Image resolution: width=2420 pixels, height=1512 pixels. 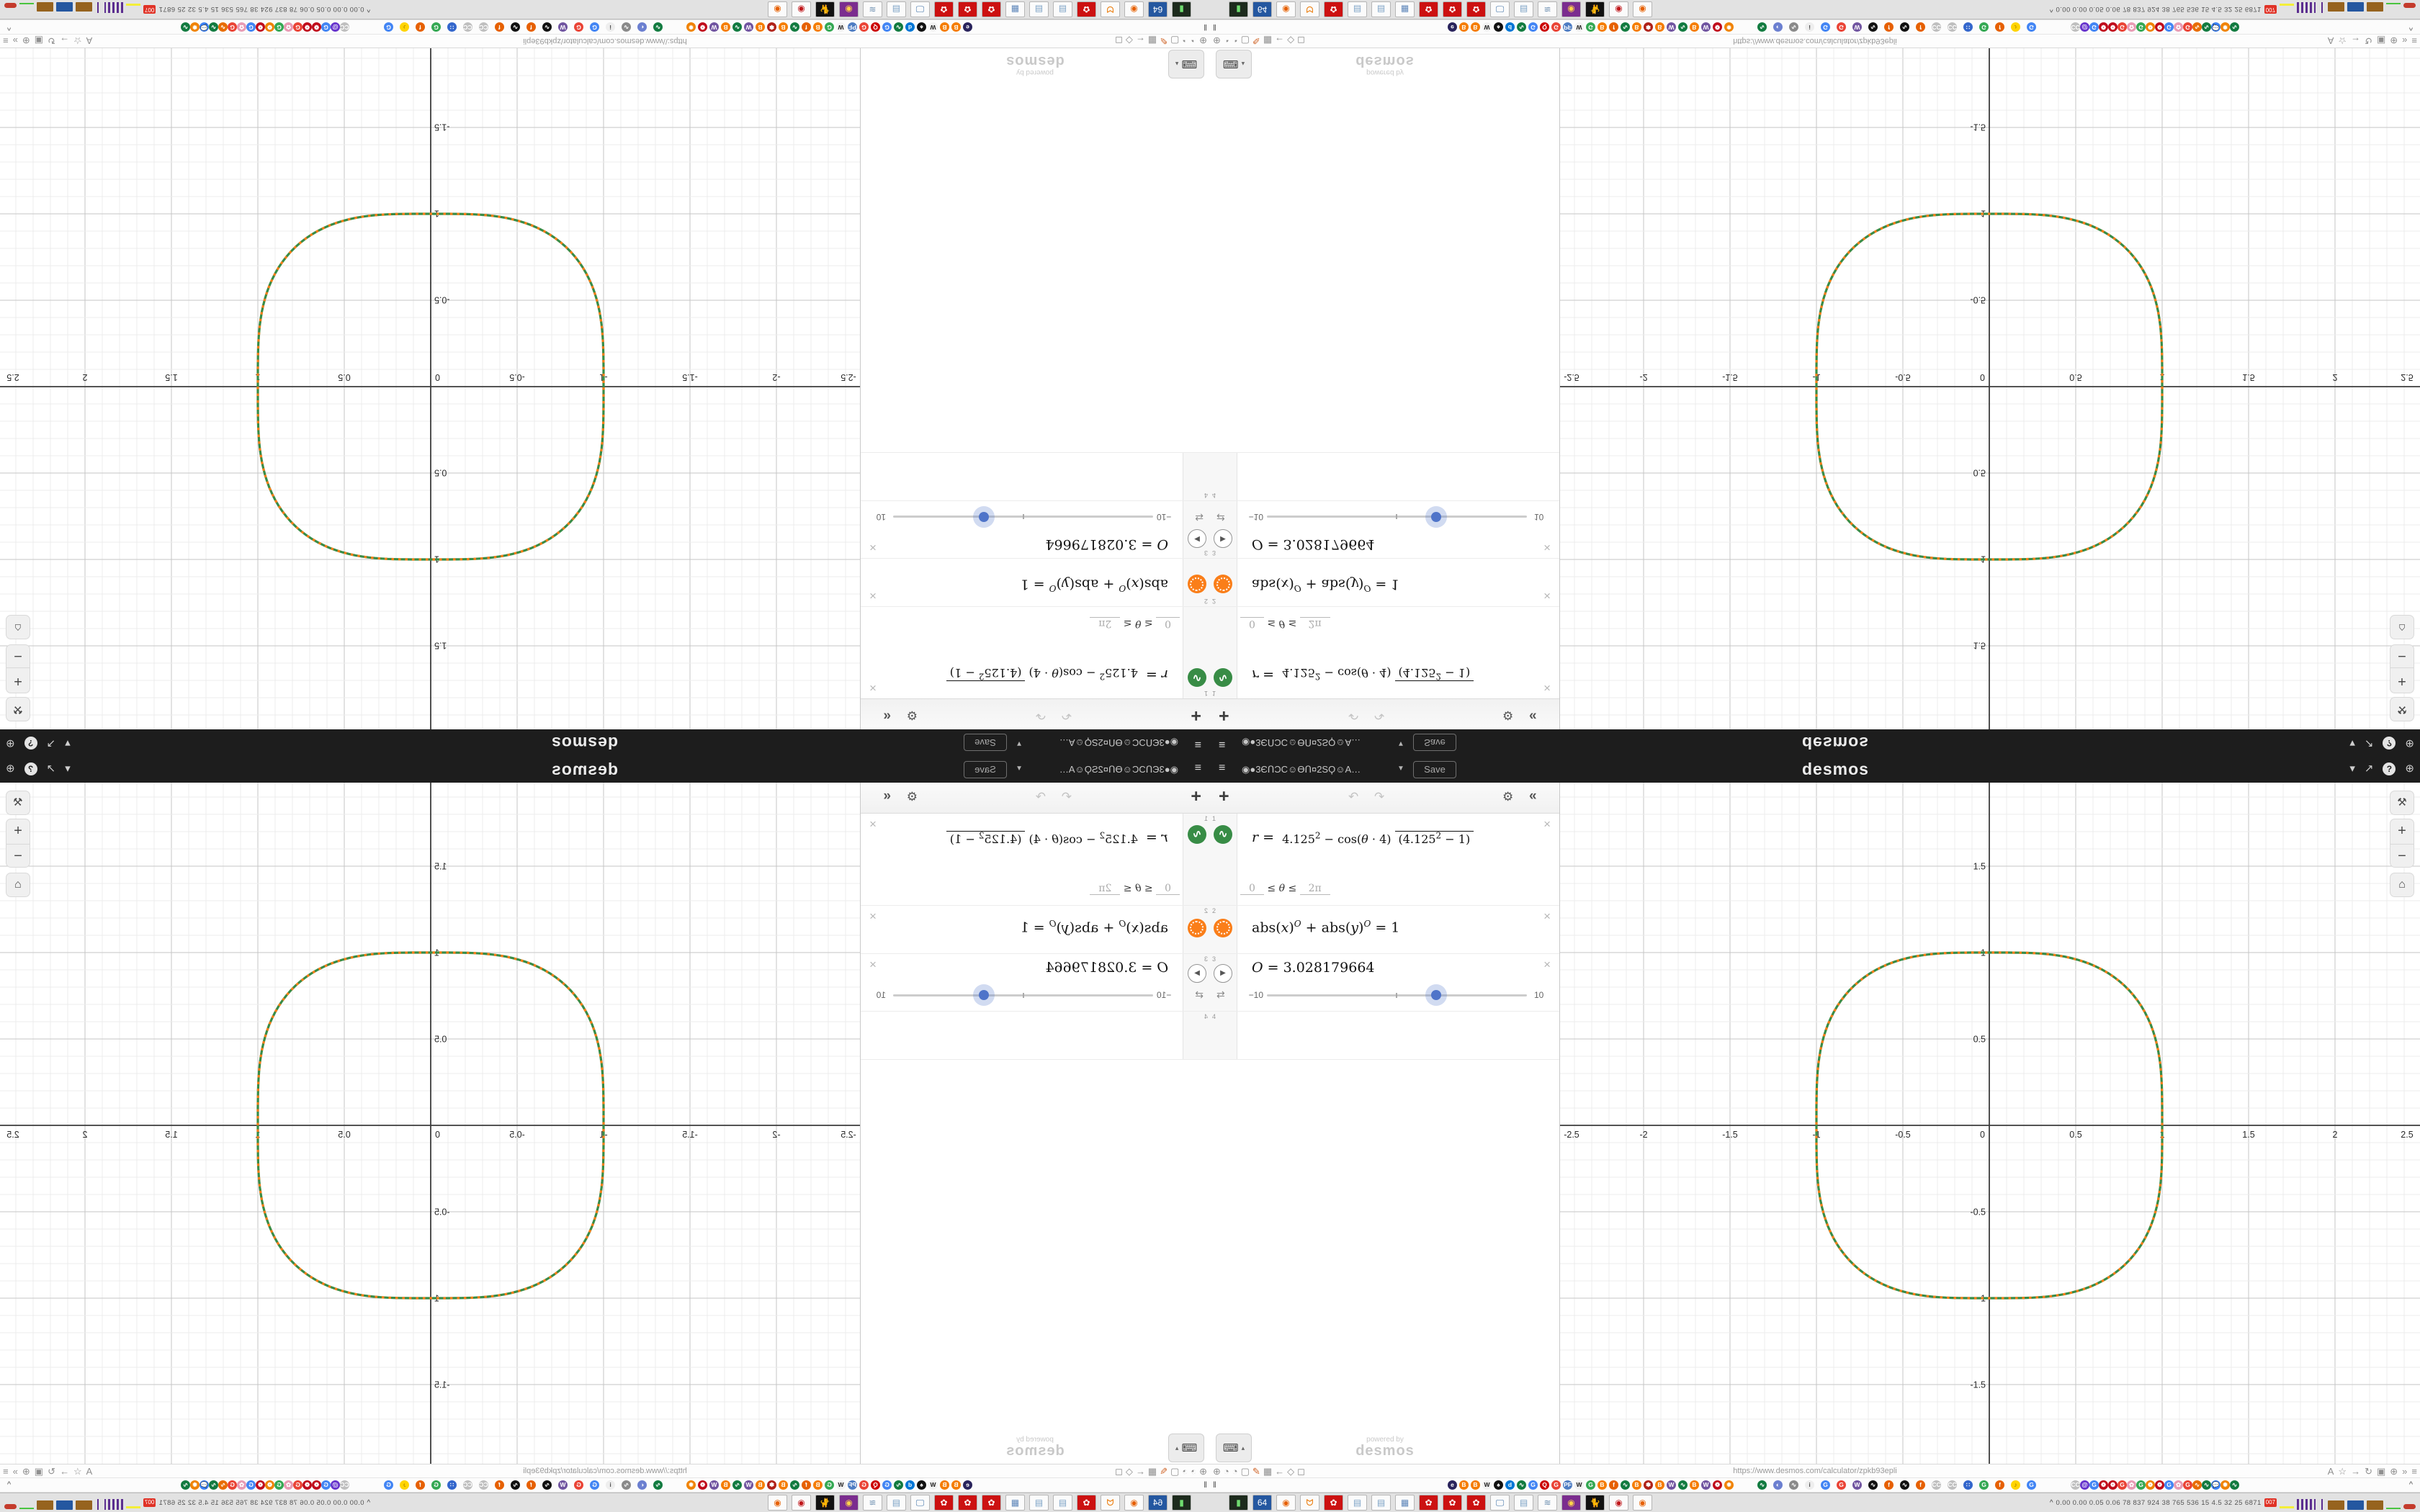 What do you see at coordinates (967, 27) in the screenshot?
I see `browser-tab-favicon: e` at bounding box center [967, 27].